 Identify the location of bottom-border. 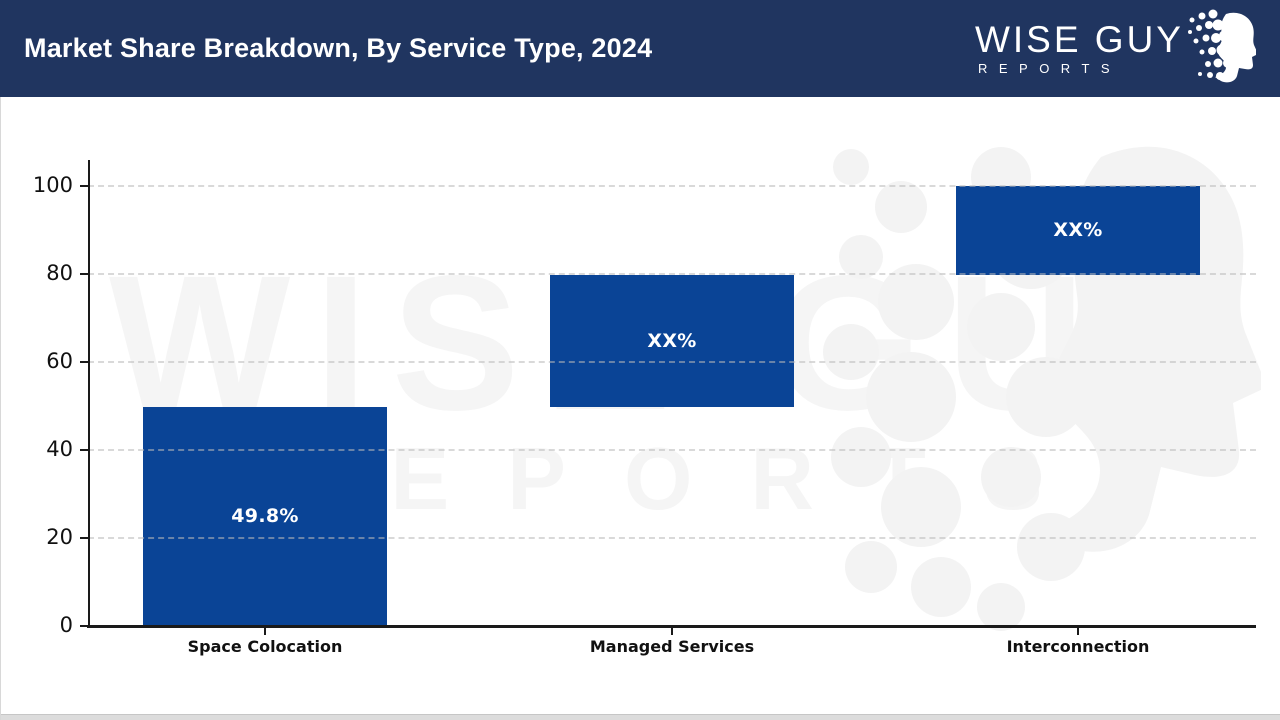
(640, 717).